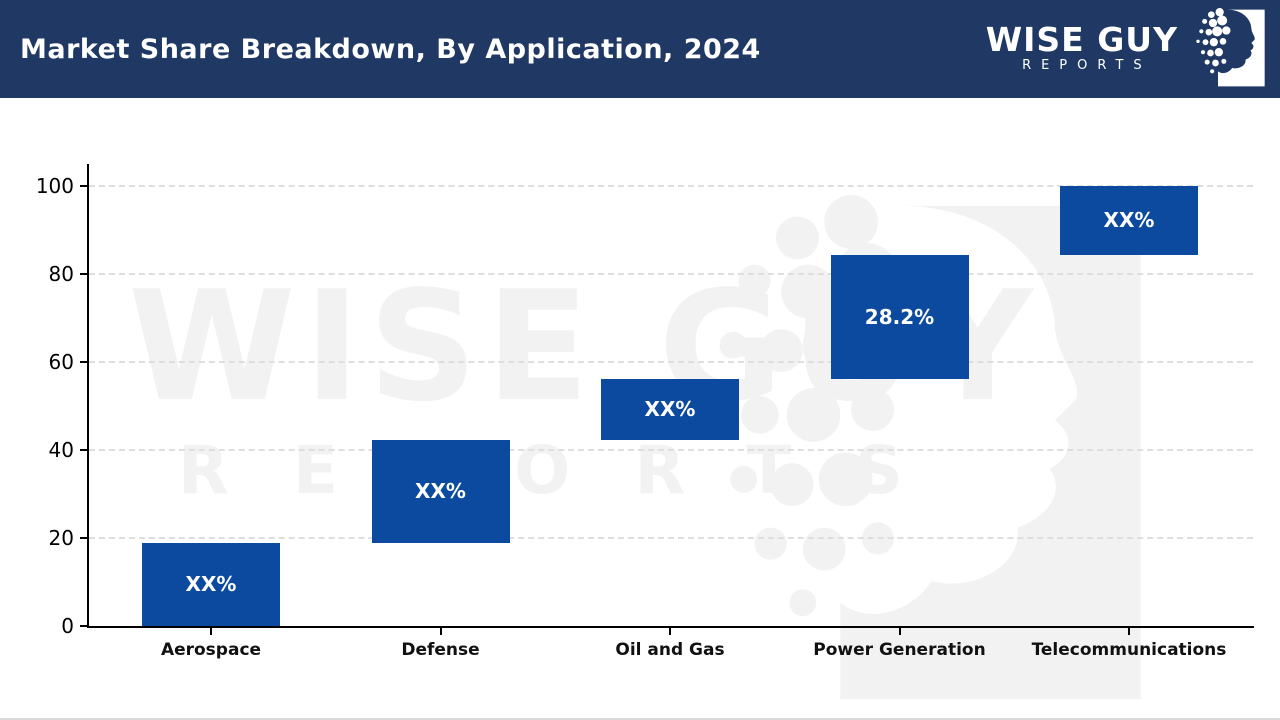 Image resolution: width=1280 pixels, height=720 pixels. I want to click on bar-oil-and-gas: XX%, so click(670, 409).